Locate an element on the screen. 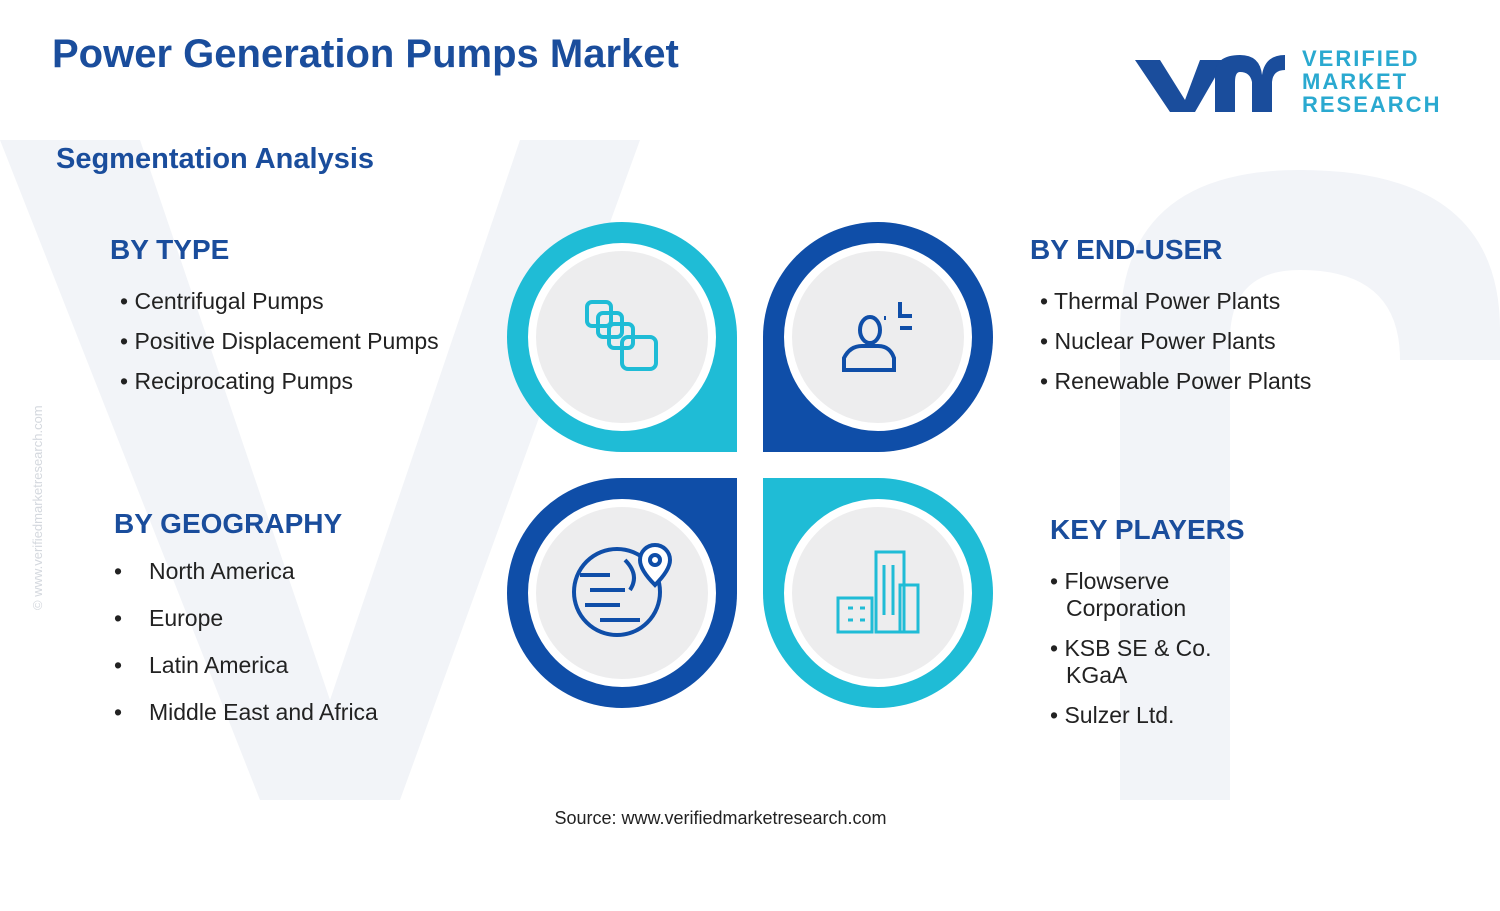 The height and width of the screenshot is (911, 1500). segment-item: North America is located at coordinates (246, 571).